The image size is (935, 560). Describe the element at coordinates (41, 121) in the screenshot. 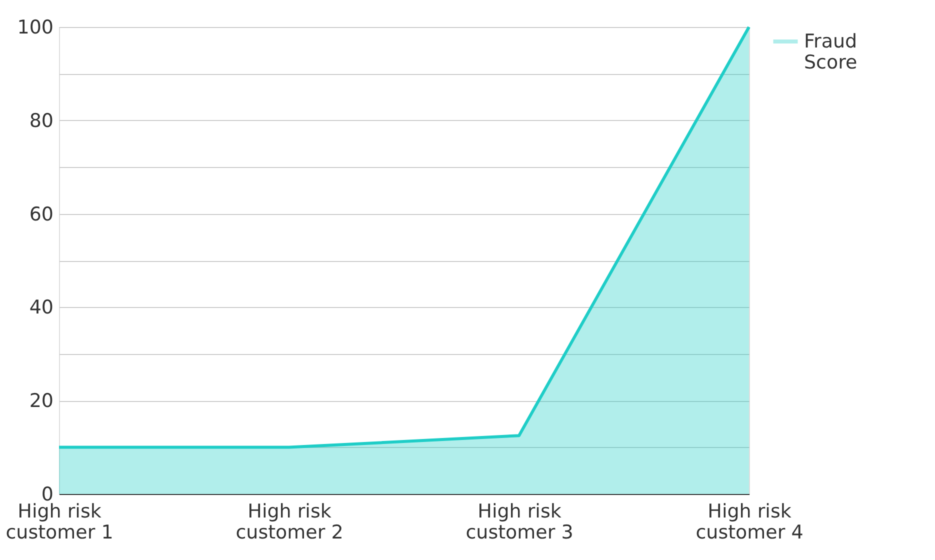

I see `y-tick-label: 80` at that location.